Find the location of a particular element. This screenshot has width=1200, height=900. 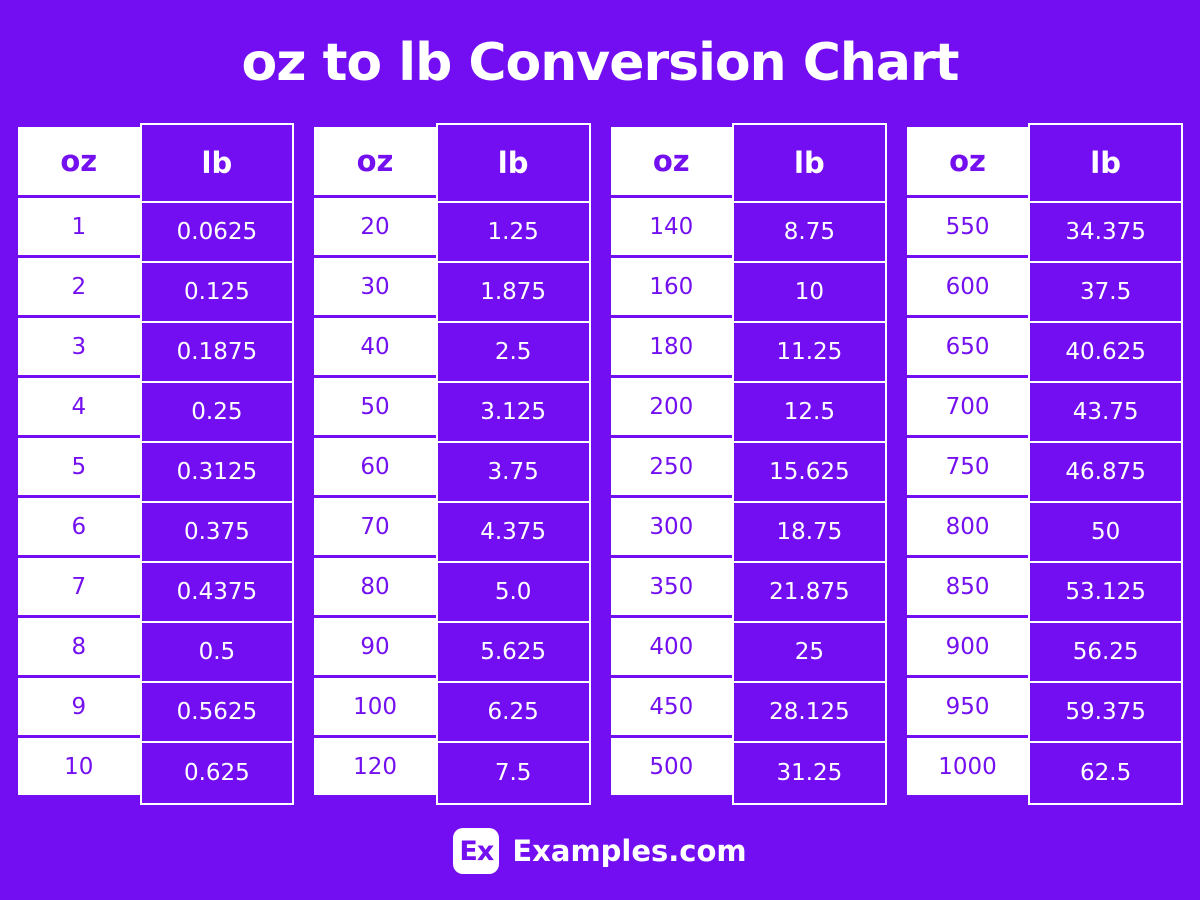

lb-value-cell: 0.0625 is located at coordinates (217, 233).